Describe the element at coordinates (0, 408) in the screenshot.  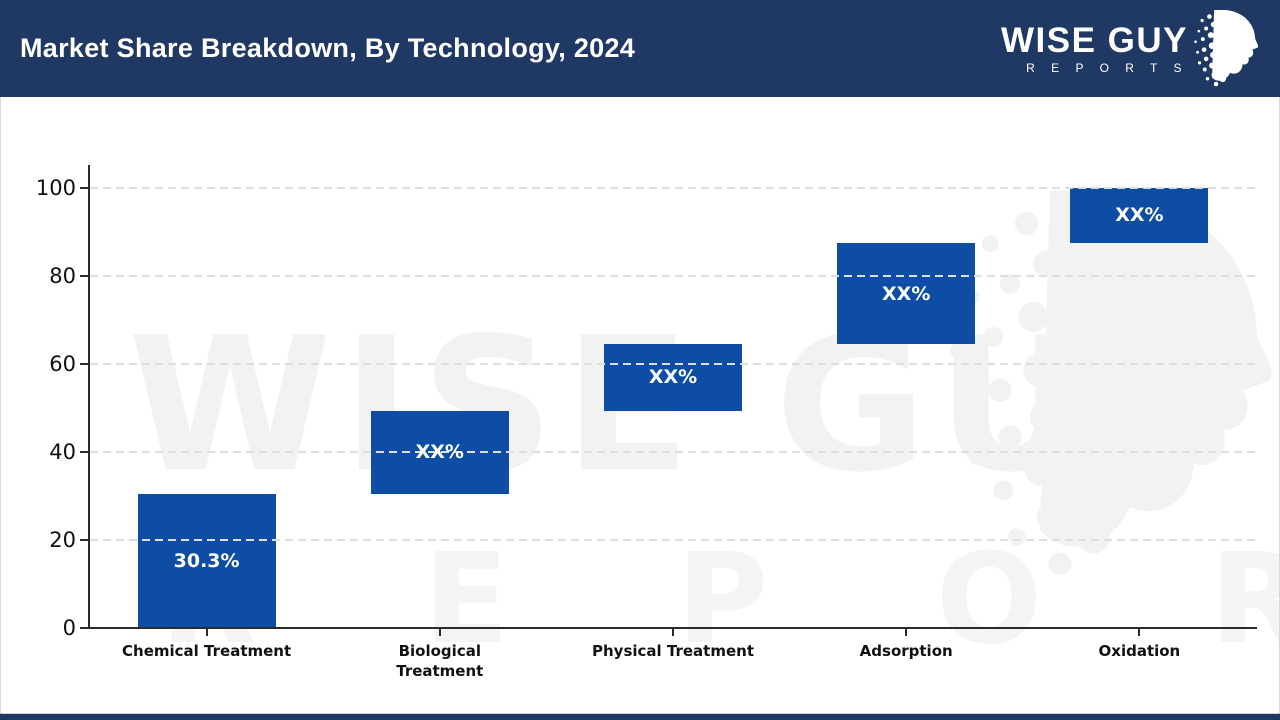
I see `page-border-left` at that location.